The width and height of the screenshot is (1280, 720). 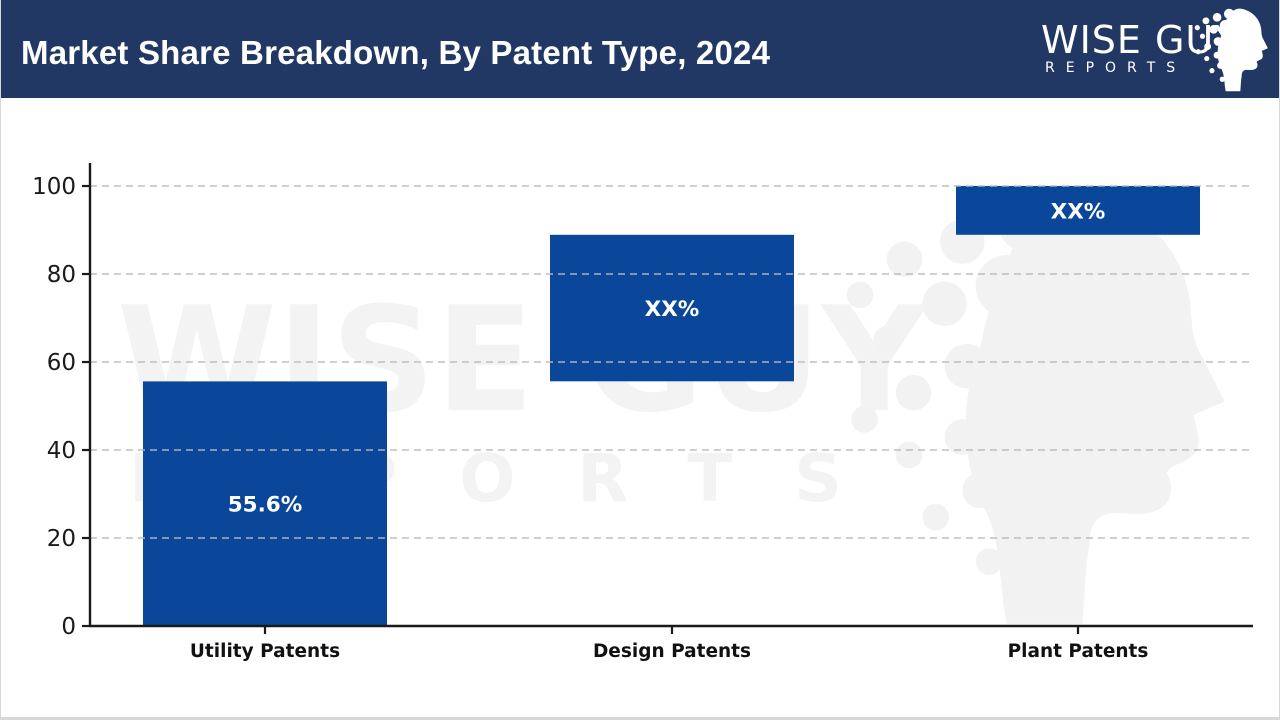 I want to click on bar-design-patents, so click(x=672, y=308).